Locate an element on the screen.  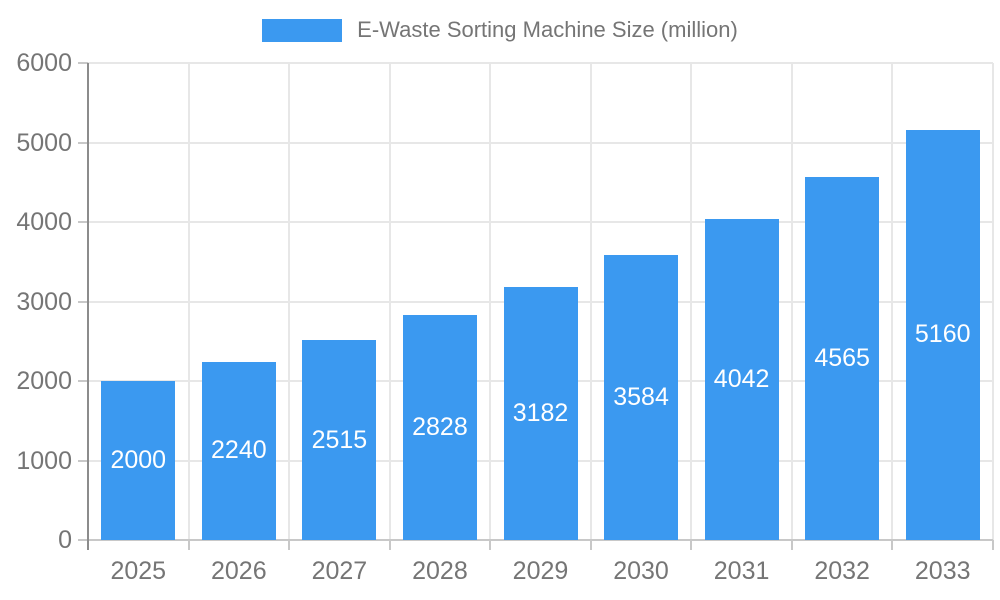
bar-value-label: 5160 is located at coordinates (942, 334).